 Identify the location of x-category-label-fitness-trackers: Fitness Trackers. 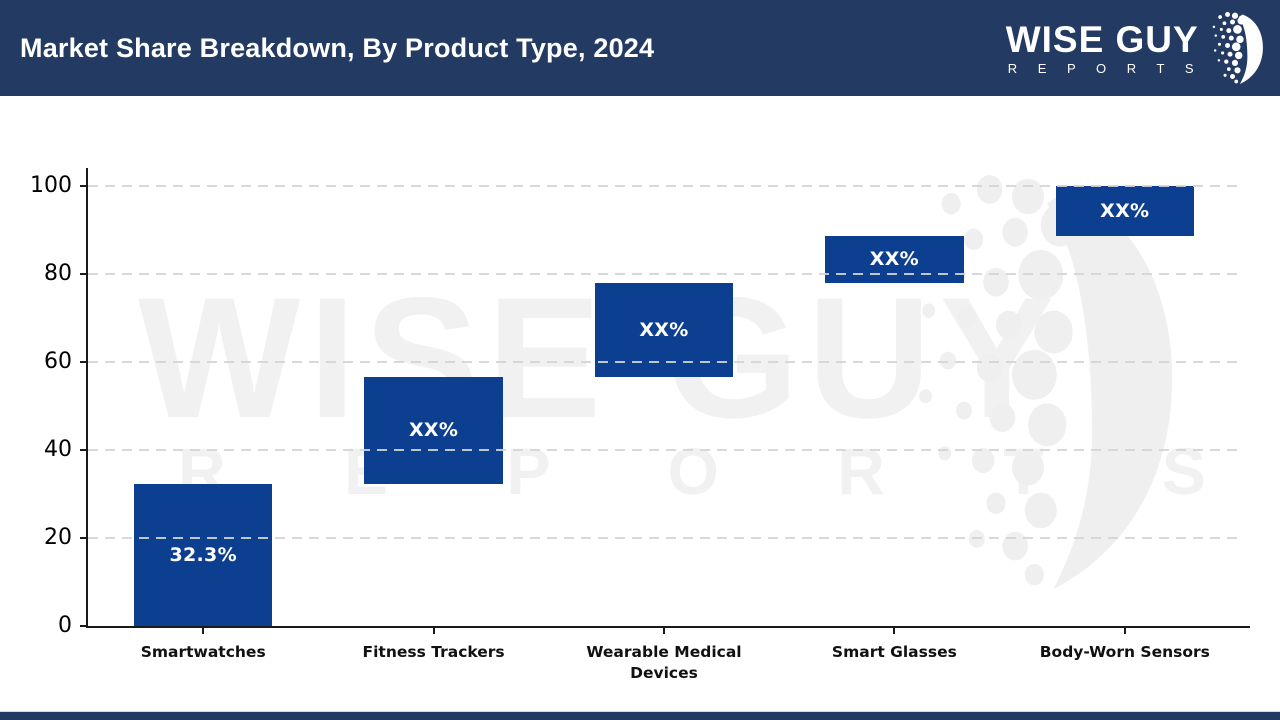
(433, 652).